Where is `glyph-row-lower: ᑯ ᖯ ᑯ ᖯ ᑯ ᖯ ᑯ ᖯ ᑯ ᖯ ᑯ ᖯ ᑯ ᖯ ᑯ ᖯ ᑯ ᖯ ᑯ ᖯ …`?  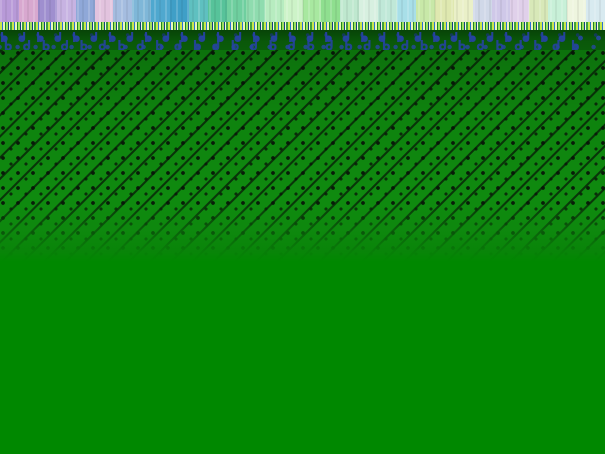 glyph-row-lower: ᑯ ᖯ ᑯ ᖯ ᑯ ᖯ ᑯ ᖯ ᑯ ᖯ ᑯ ᖯ ᑯ ᖯ ᑯ ᖯ ᑯ ᖯ ᑯ ᖯ … is located at coordinates (291, 43).